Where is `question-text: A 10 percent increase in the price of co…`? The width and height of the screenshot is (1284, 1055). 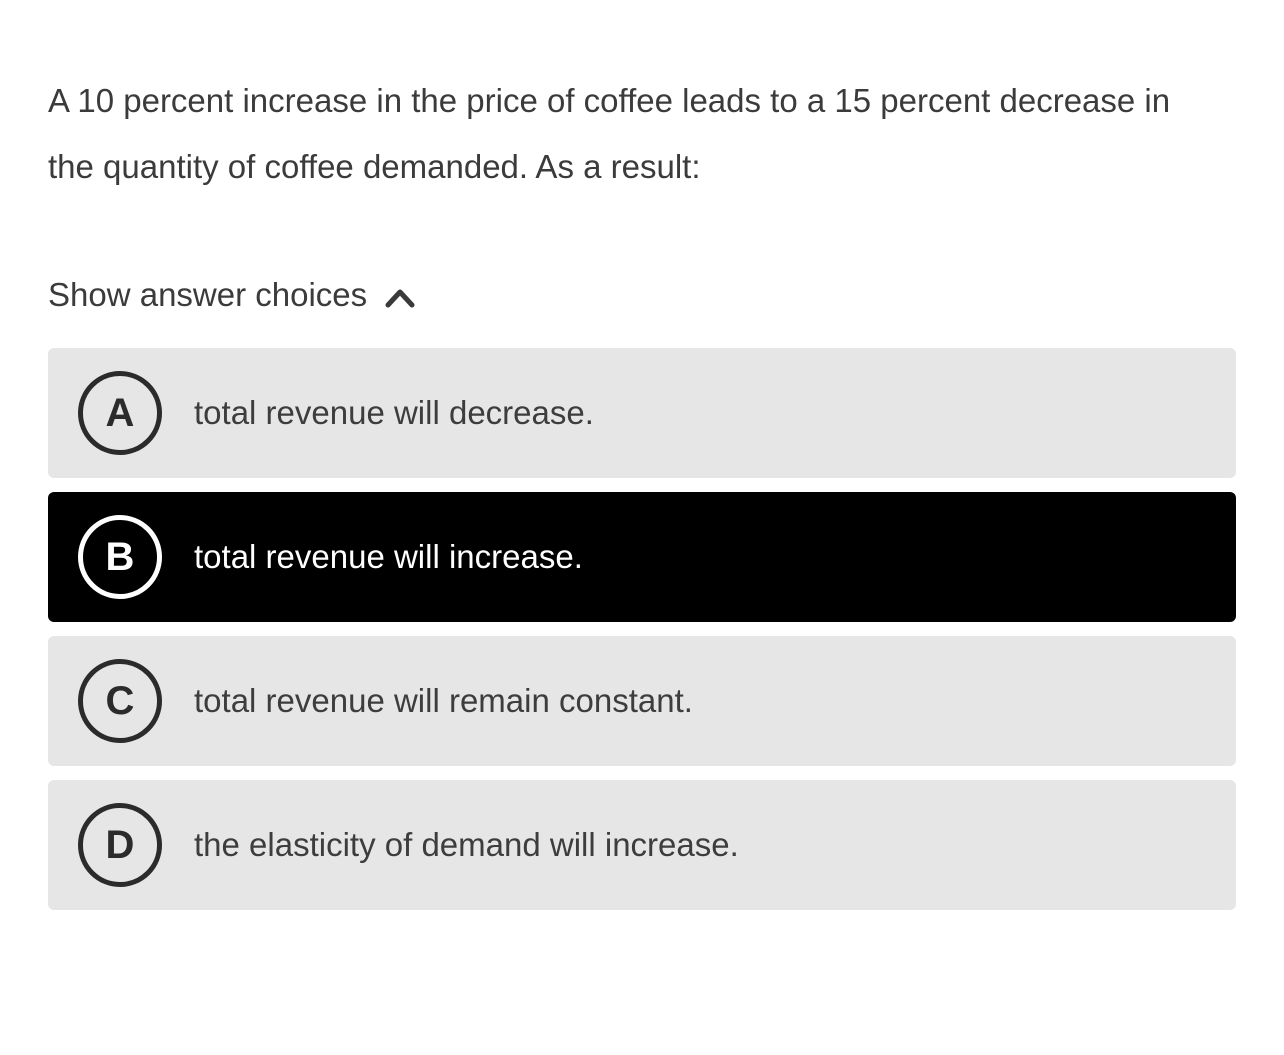 question-text: A 10 percent increase in the price of co… is located at coordinates (609, 133).